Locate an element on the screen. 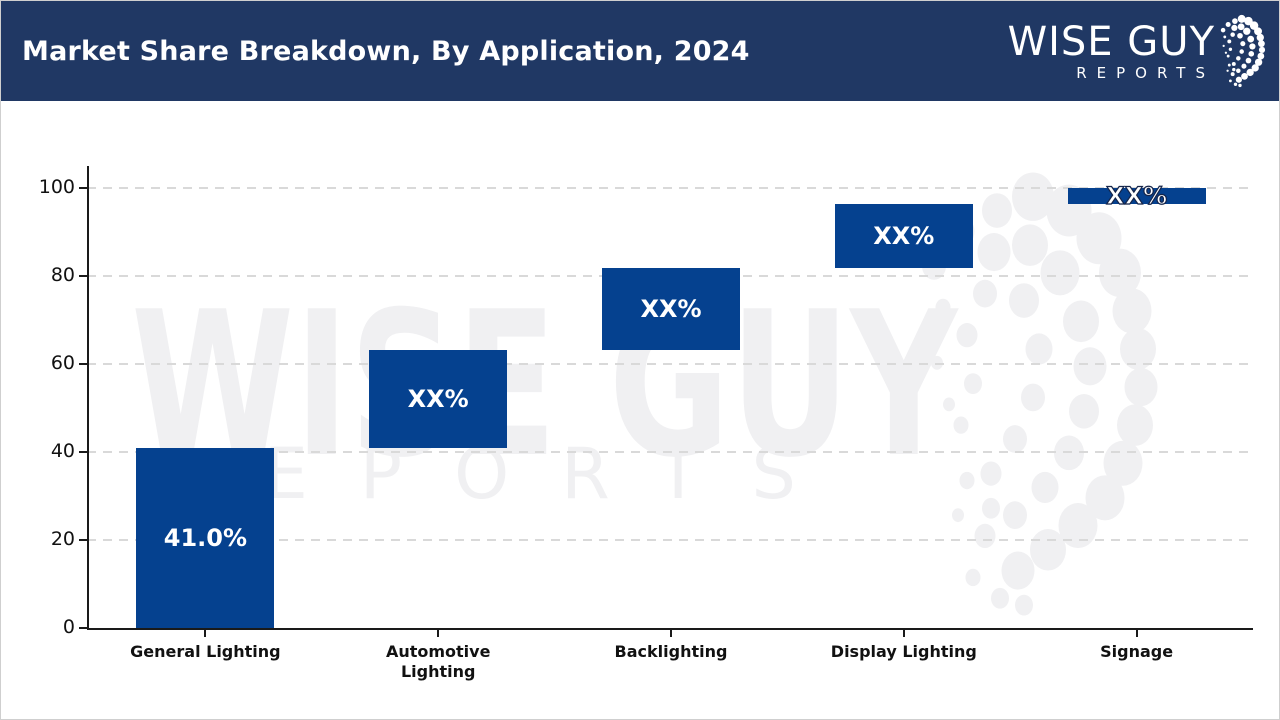 The width and height of the screenshot is (1280, 720). wise-guy-reports-logo: WISE GUY REPORTS is located at coordinates (1139, 51).